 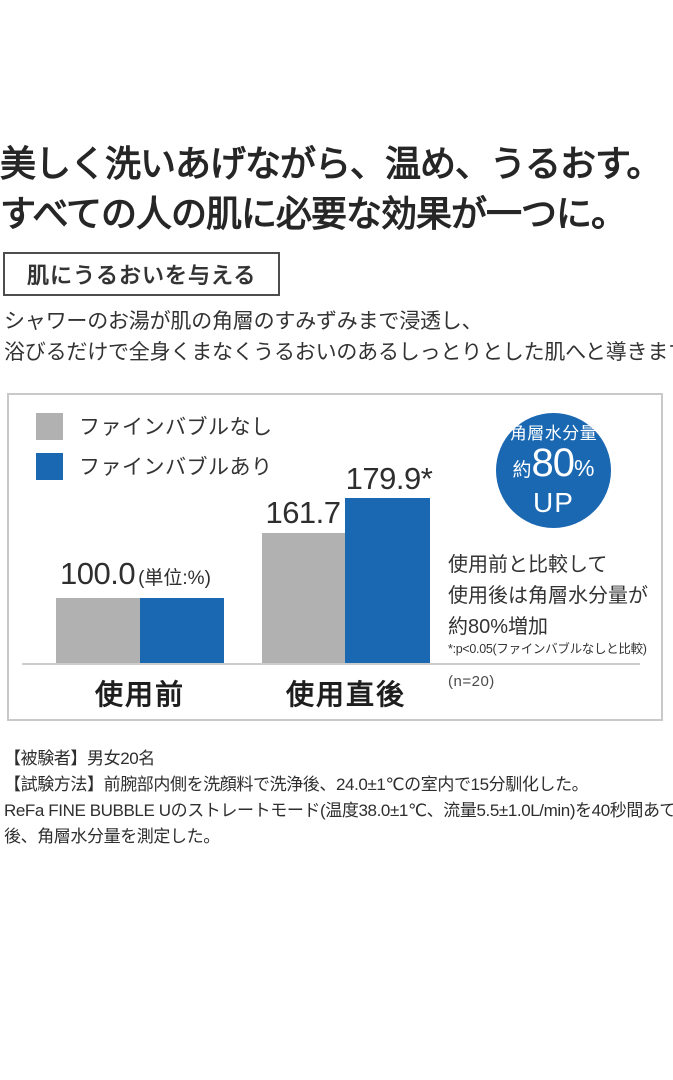 I want to click on section-label-box: 肌にうるおいを与える, so click(x=142, y=274).